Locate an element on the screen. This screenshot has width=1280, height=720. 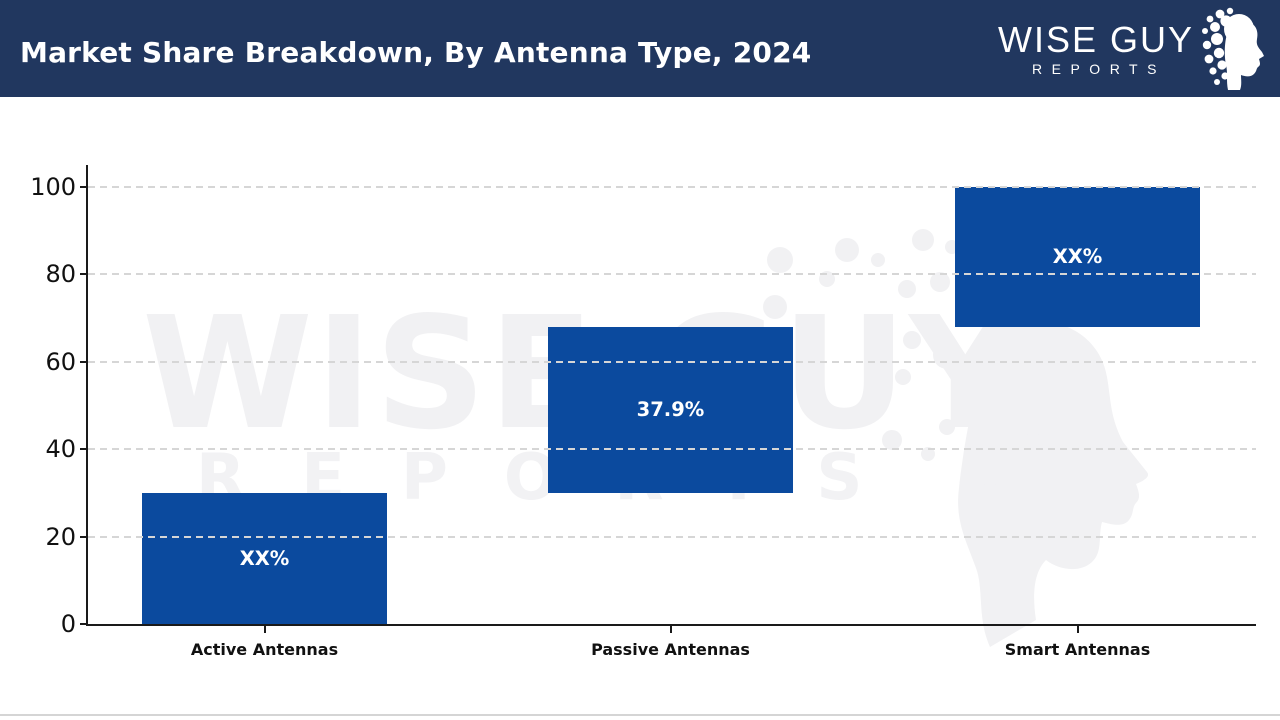
y-tick-label: 100 is located at coordinates (53, 186).